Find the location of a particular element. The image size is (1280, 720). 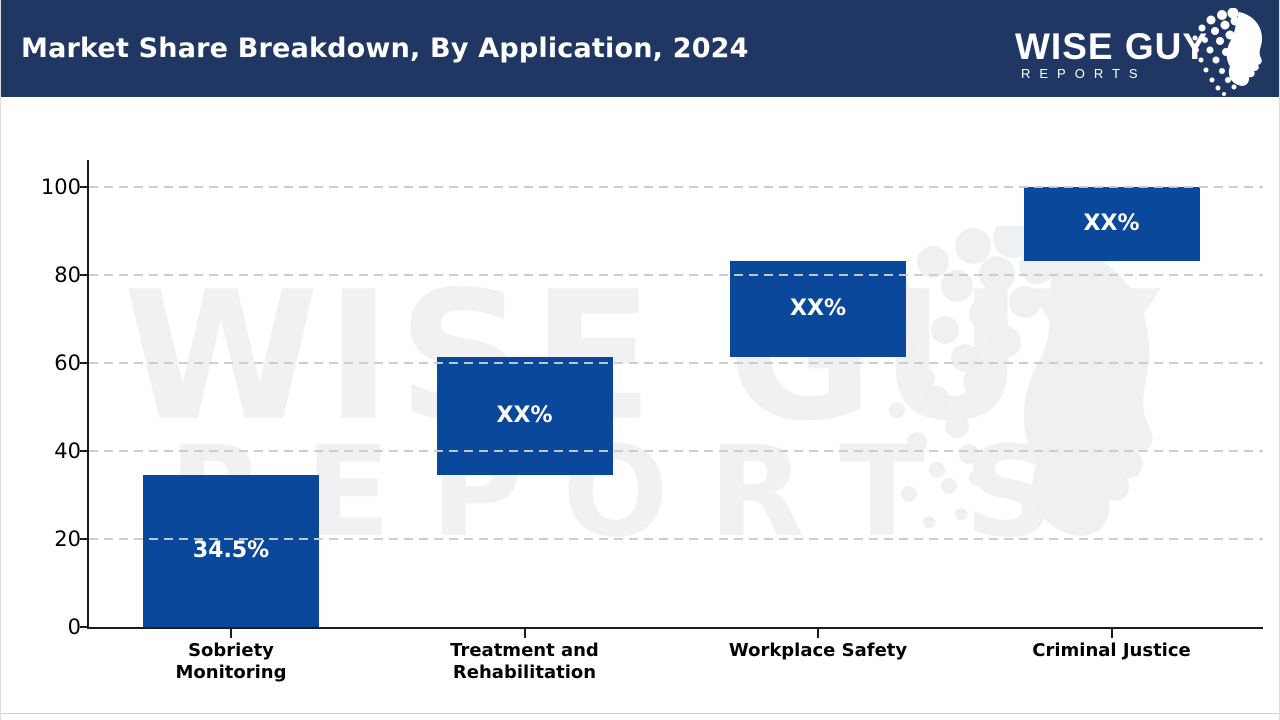

bar-value-label-treatment-and-rehabilitation: XX% is located at coordinates (524, 416).